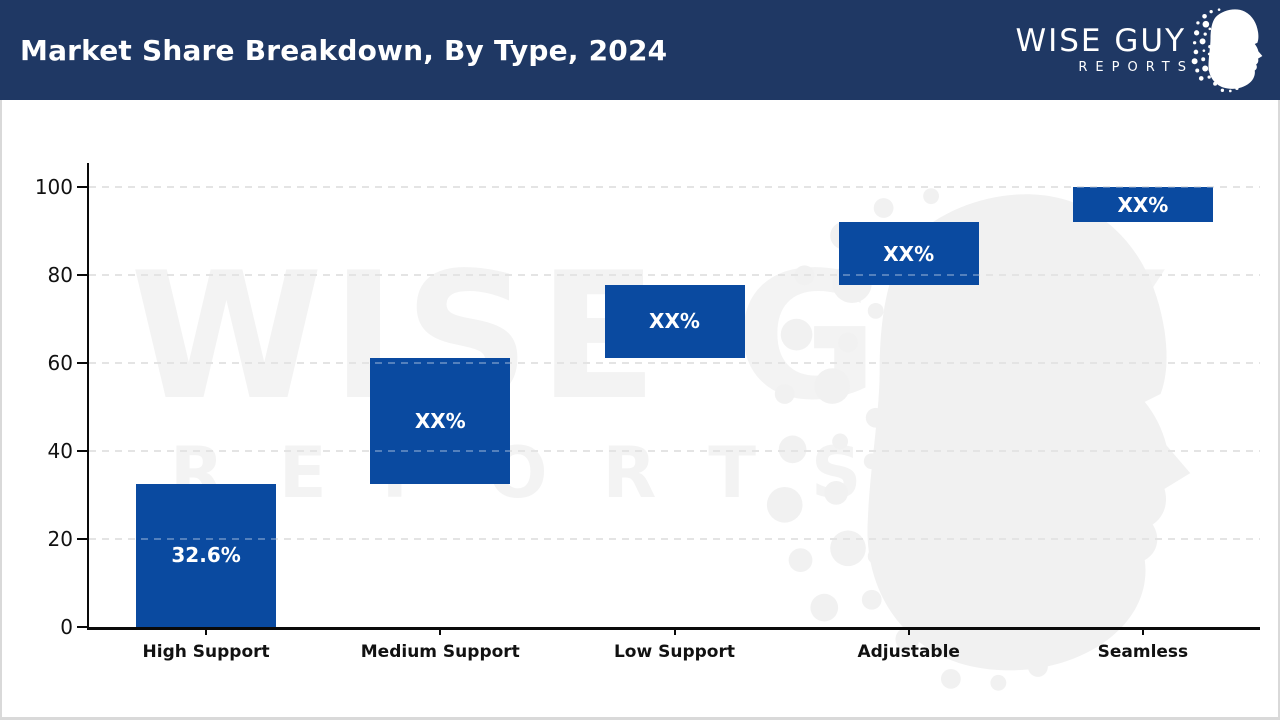 The image size is (1280, 720). What do you see at coordinates (908, 652) in the screenshot?
I see `x-tick-label: Adjustable` at bounding box center [908, 652].